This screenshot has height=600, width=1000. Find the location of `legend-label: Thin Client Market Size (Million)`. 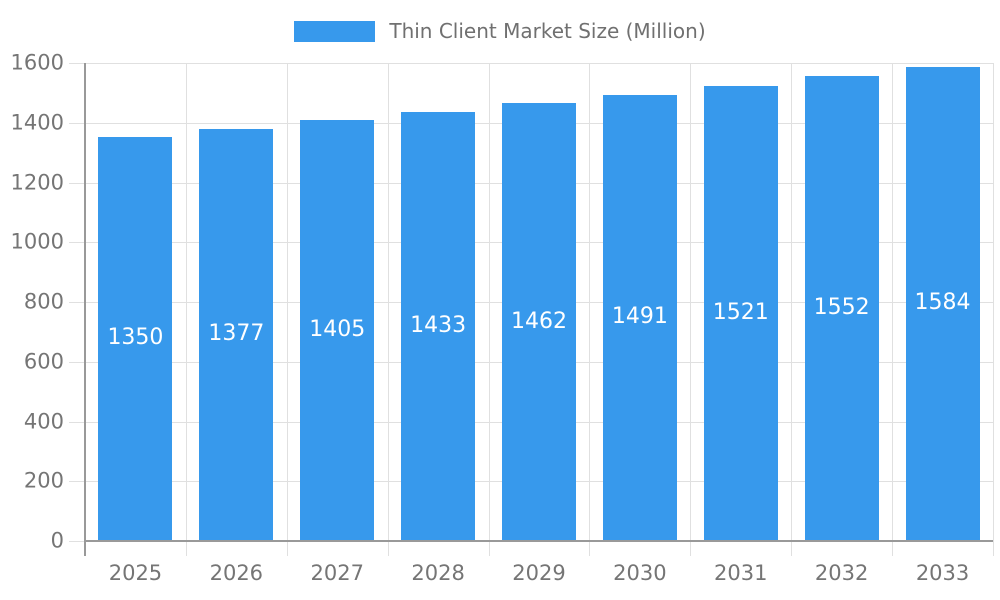

legend-label: Thin Client Market Size (Million) is located at coordinates (547, 31).